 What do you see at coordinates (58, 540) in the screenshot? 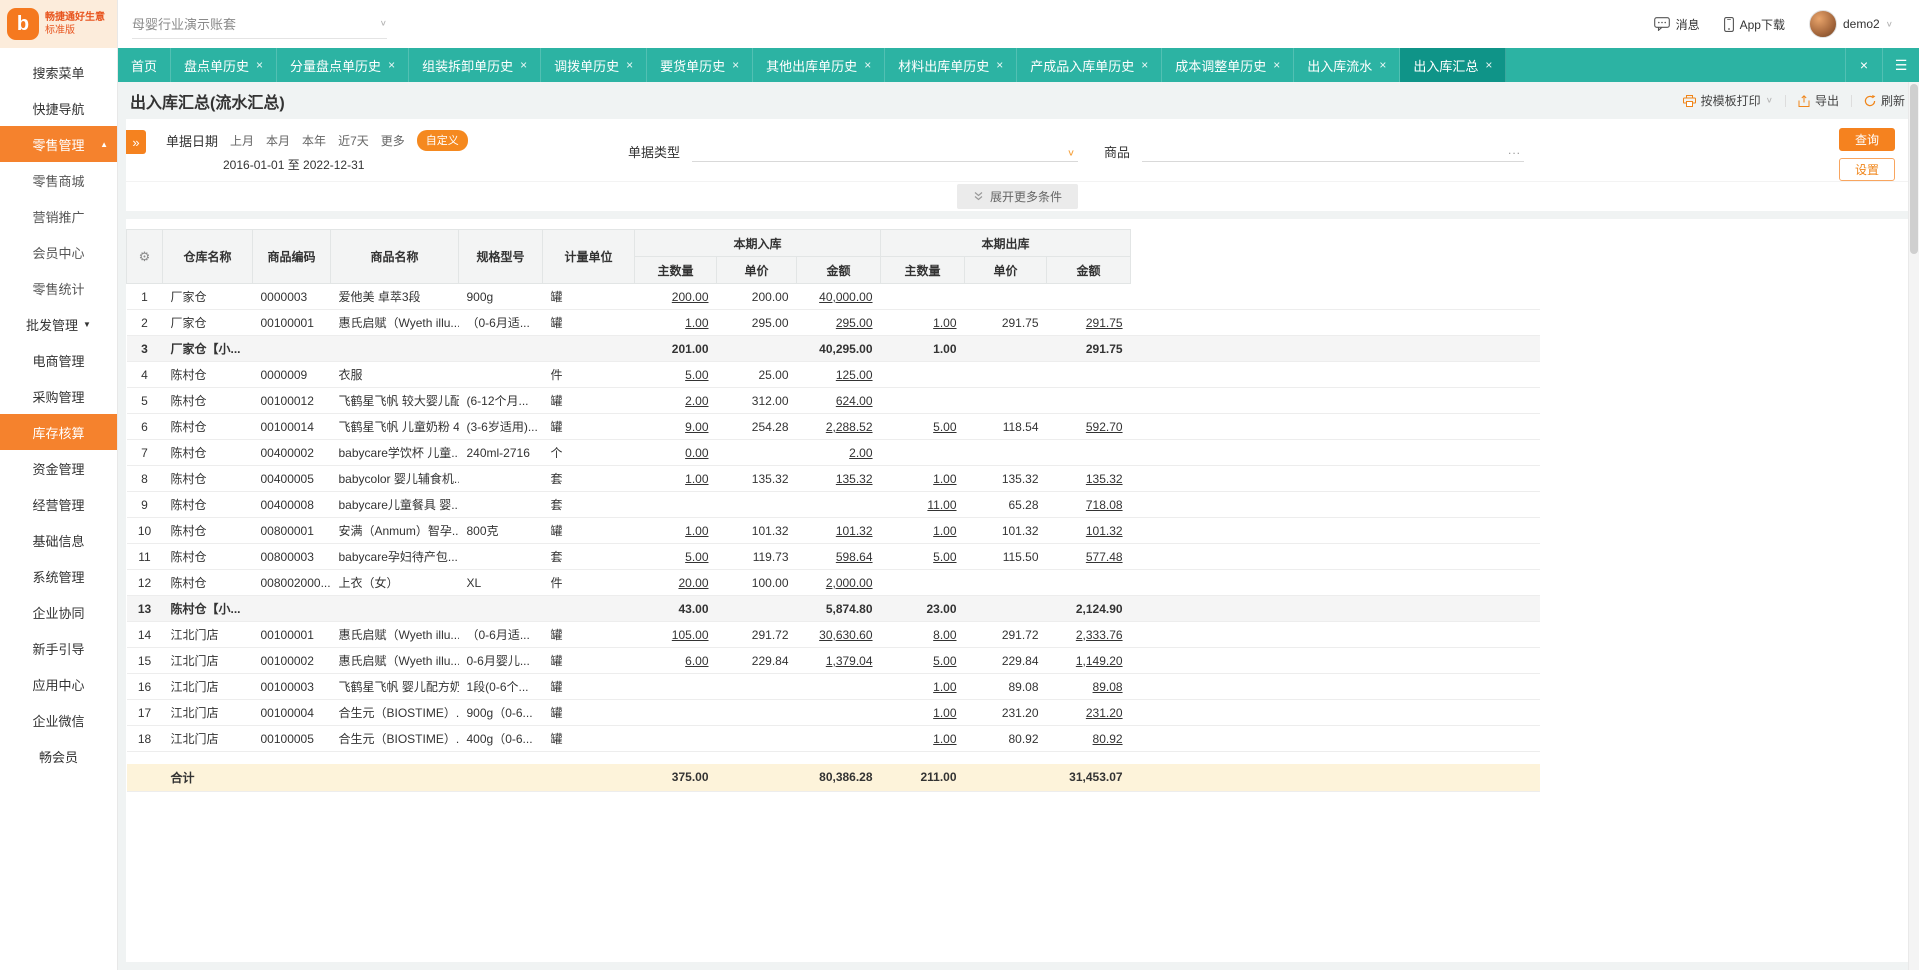
I see `sidebar-item: 基础信息` at bounding box center [58, 540].